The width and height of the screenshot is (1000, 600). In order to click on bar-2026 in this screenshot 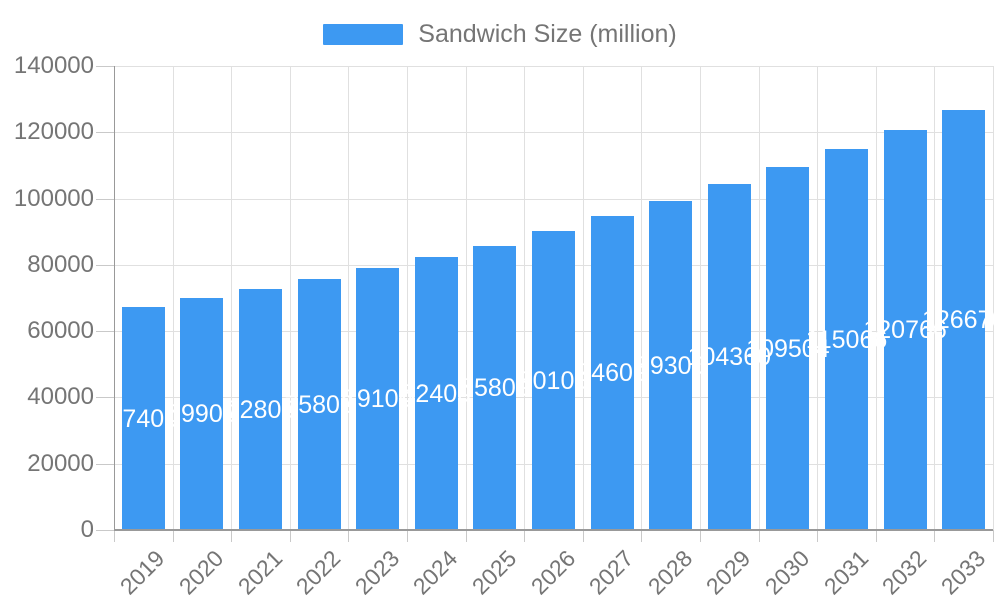, I will do `click(553, 380)`.